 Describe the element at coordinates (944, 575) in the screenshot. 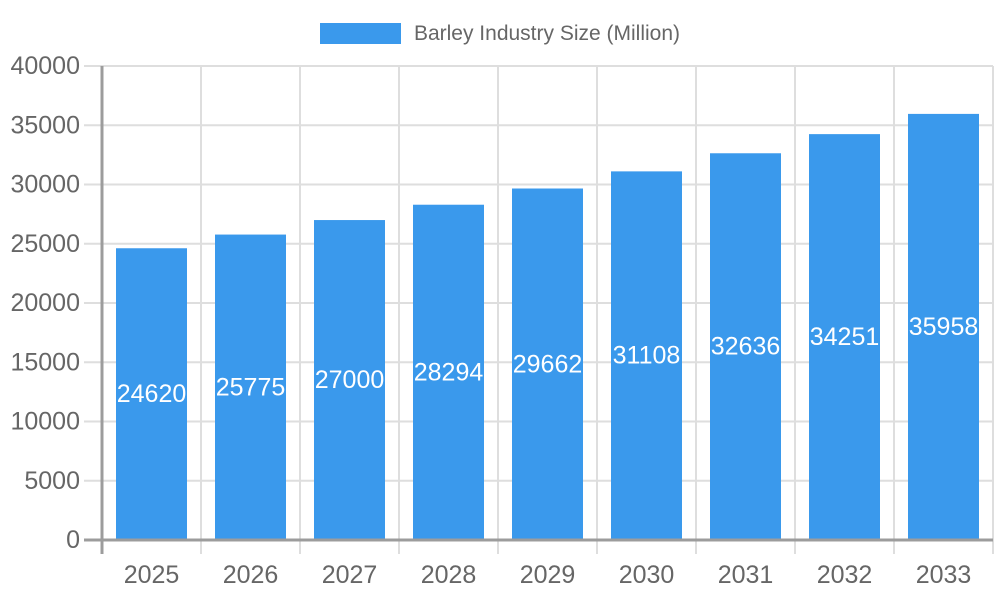

I see `x-tick-label: 2033` at that location.